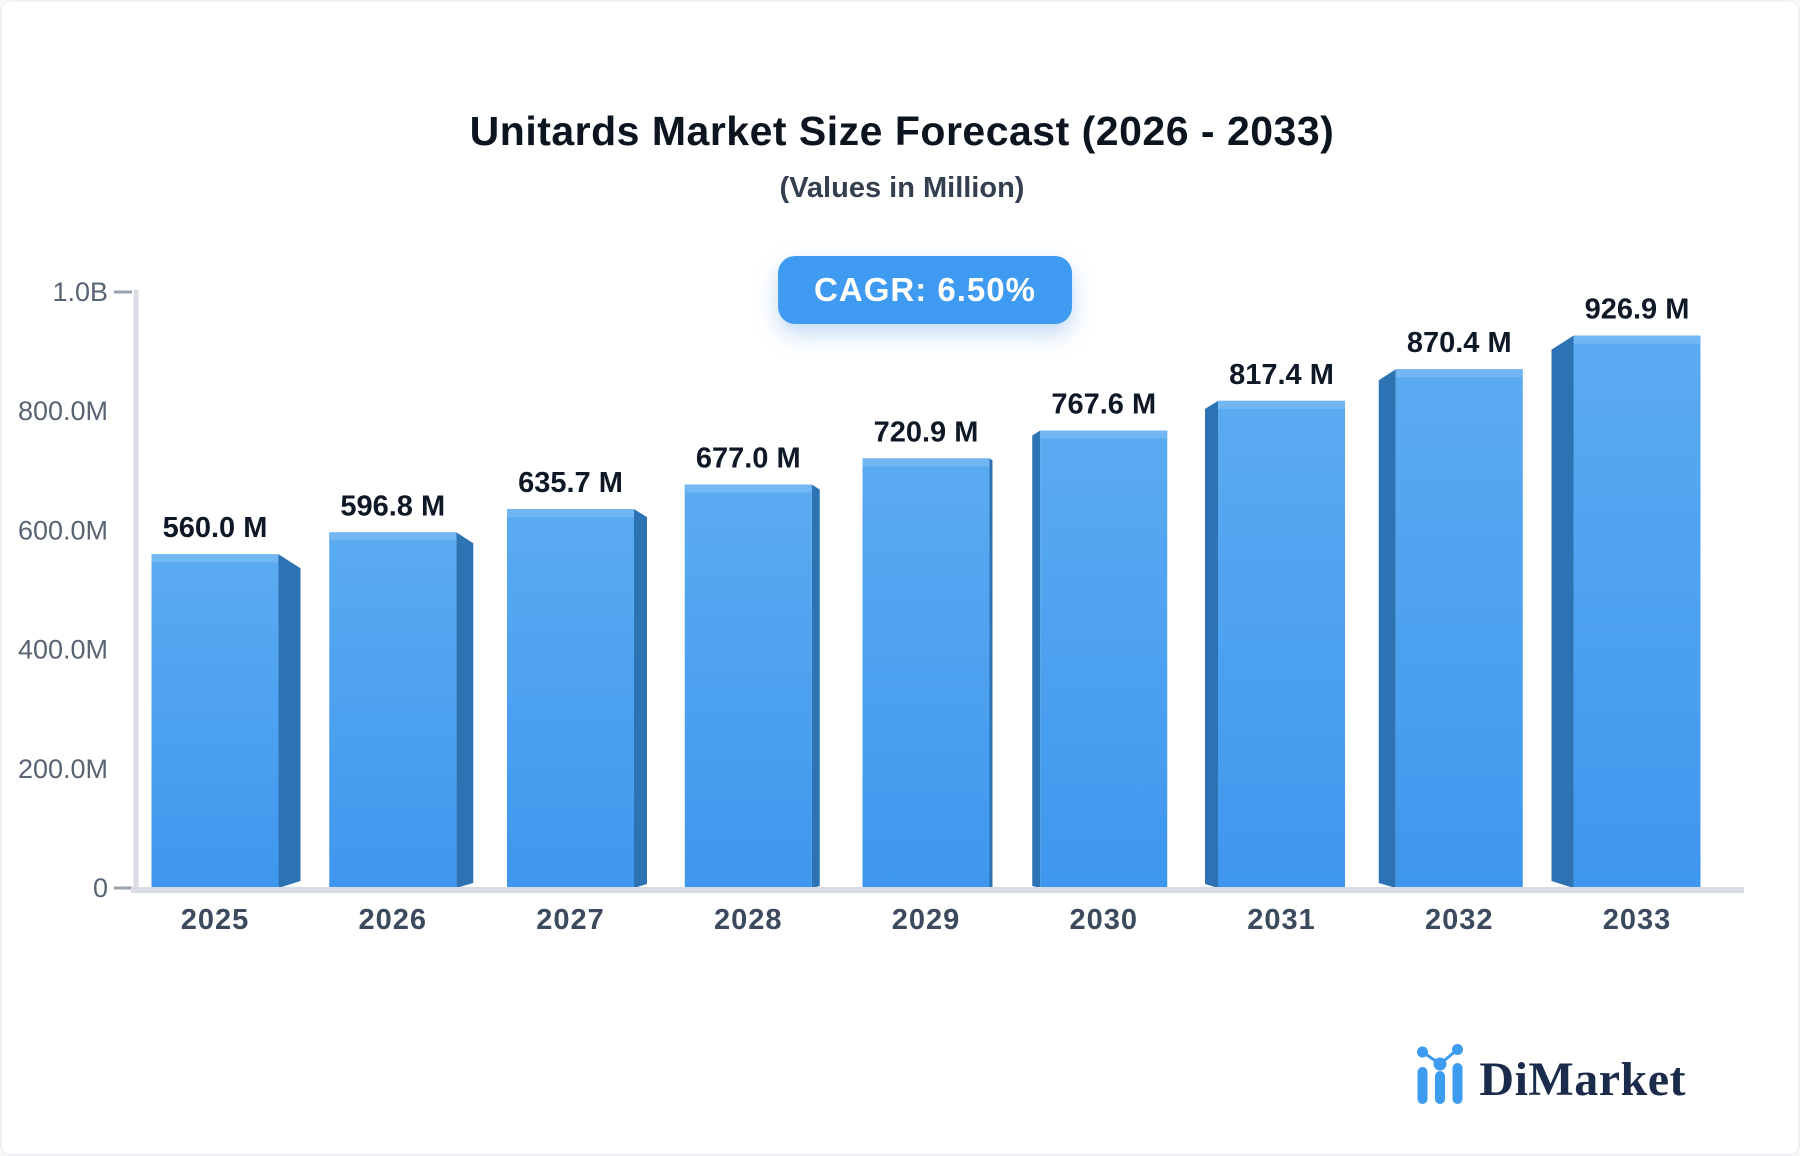 The height and width of the screenshot is (1156, 1800). Describe the element at coordinates (63, 650) in the screenshot. I see `y-axis-tick-label: 400.0M` at that location.